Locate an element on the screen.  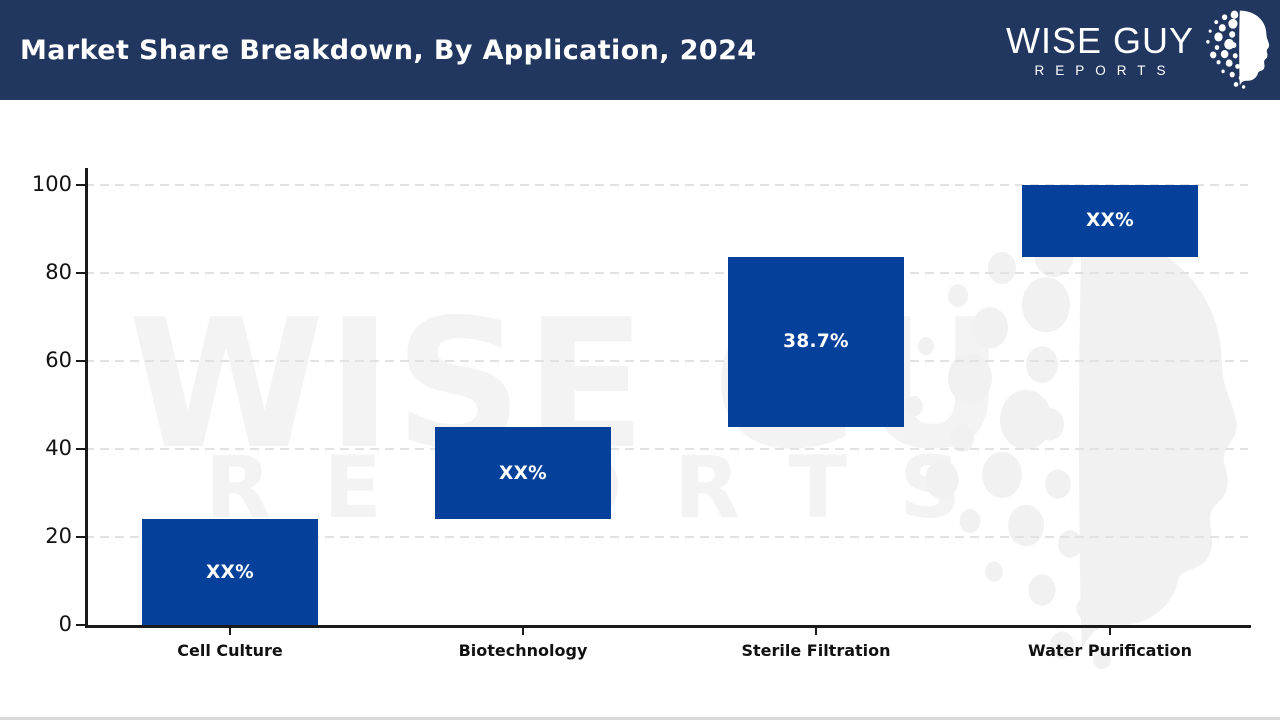
x-axis-line is located at coordinates (668, 626).